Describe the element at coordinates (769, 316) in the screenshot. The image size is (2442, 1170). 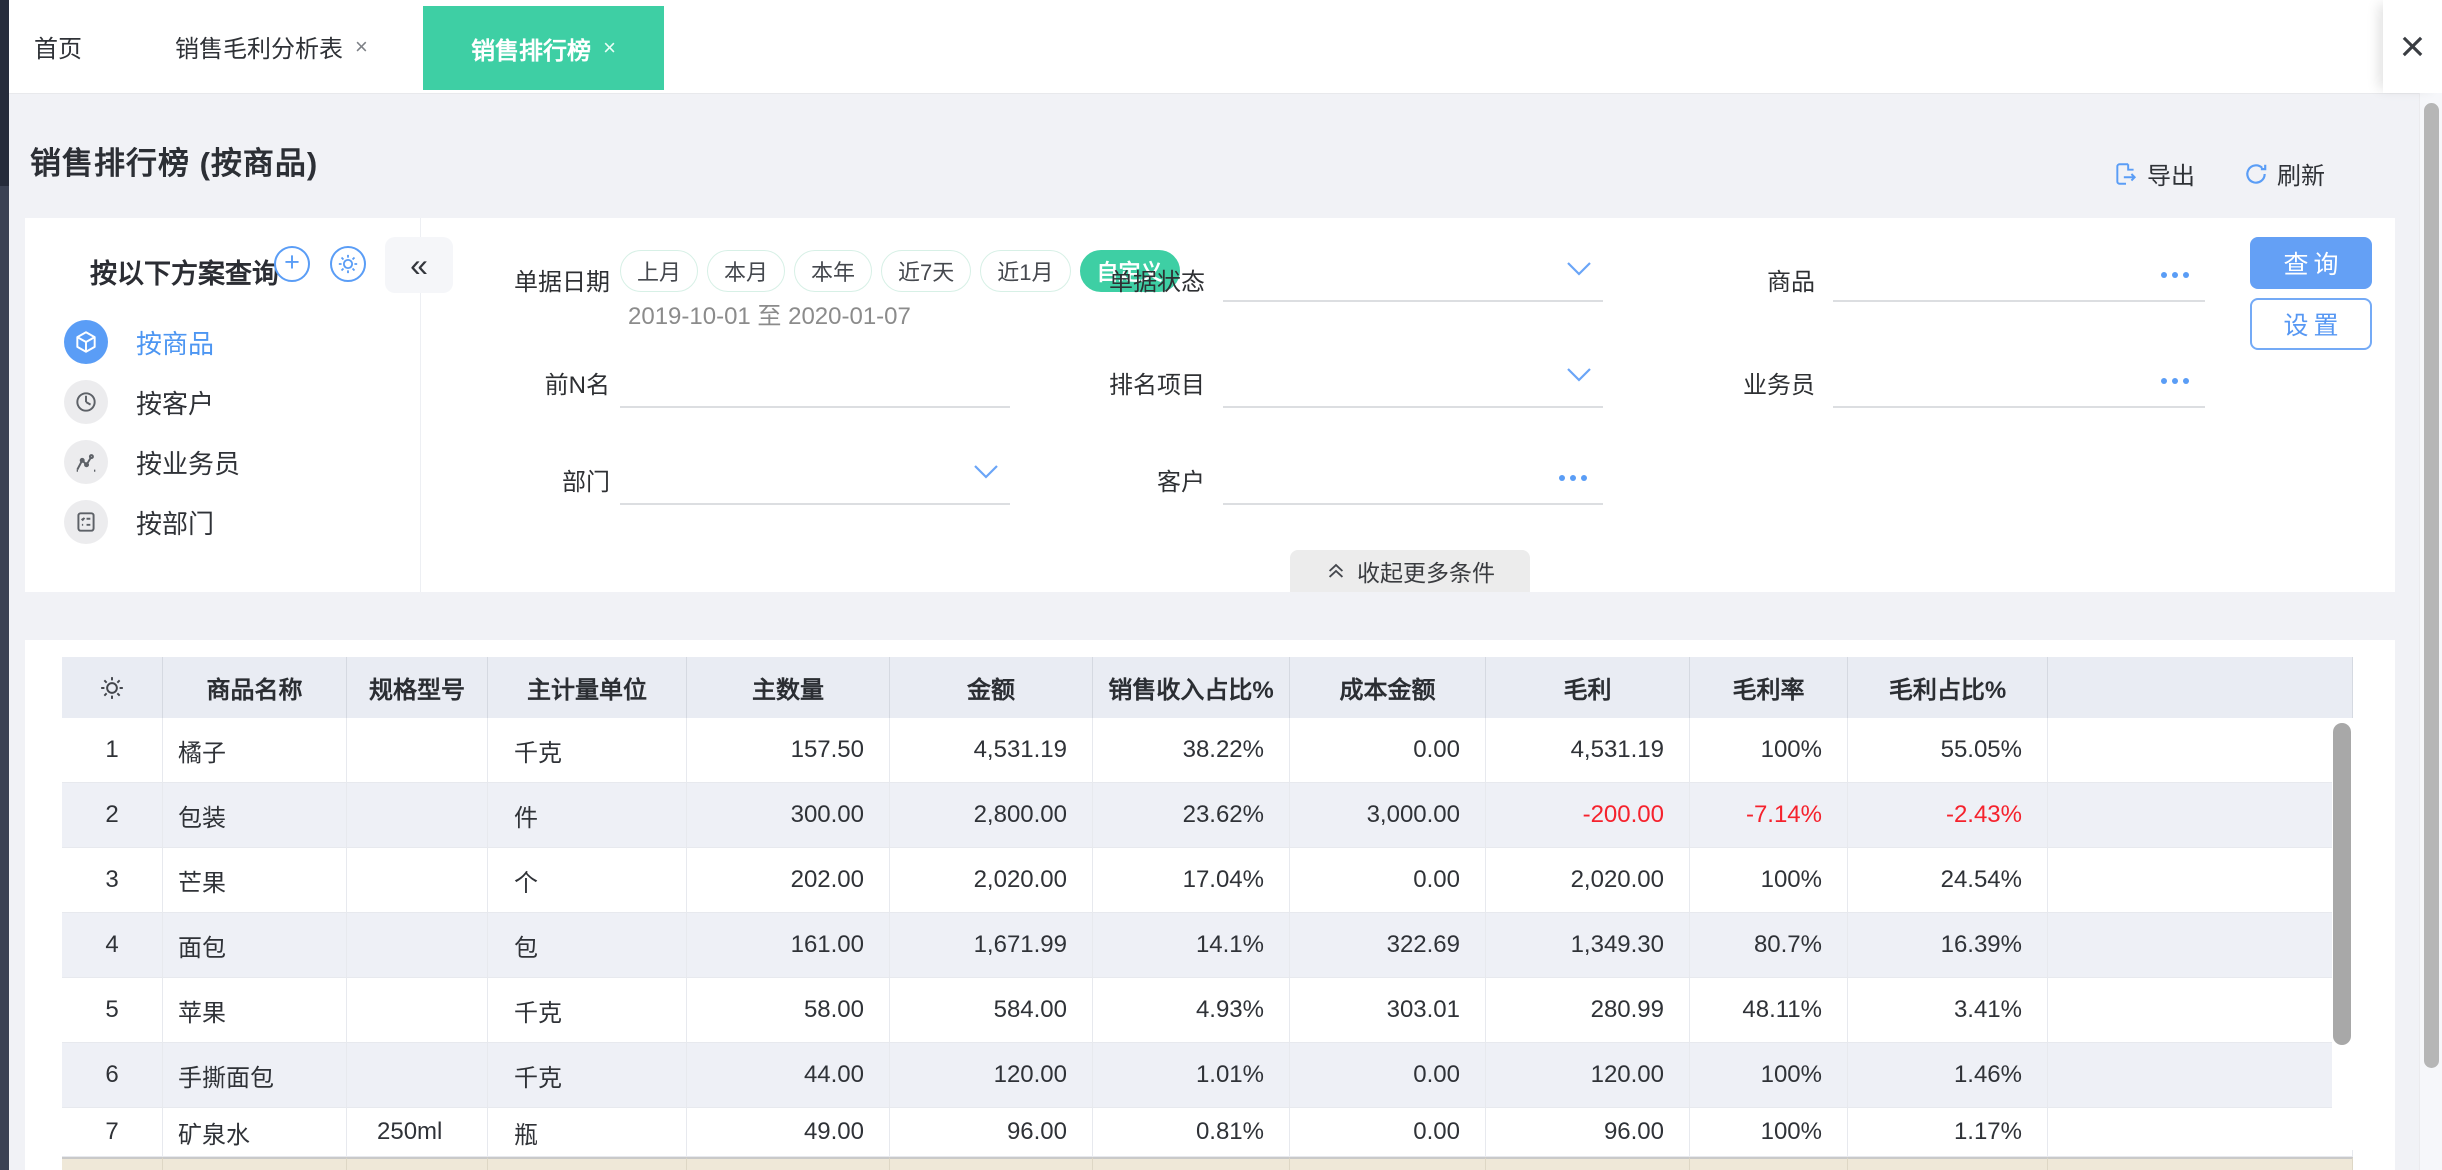
I see `date-range-value: 2019-10-01 至 2020-01-07` at that location.